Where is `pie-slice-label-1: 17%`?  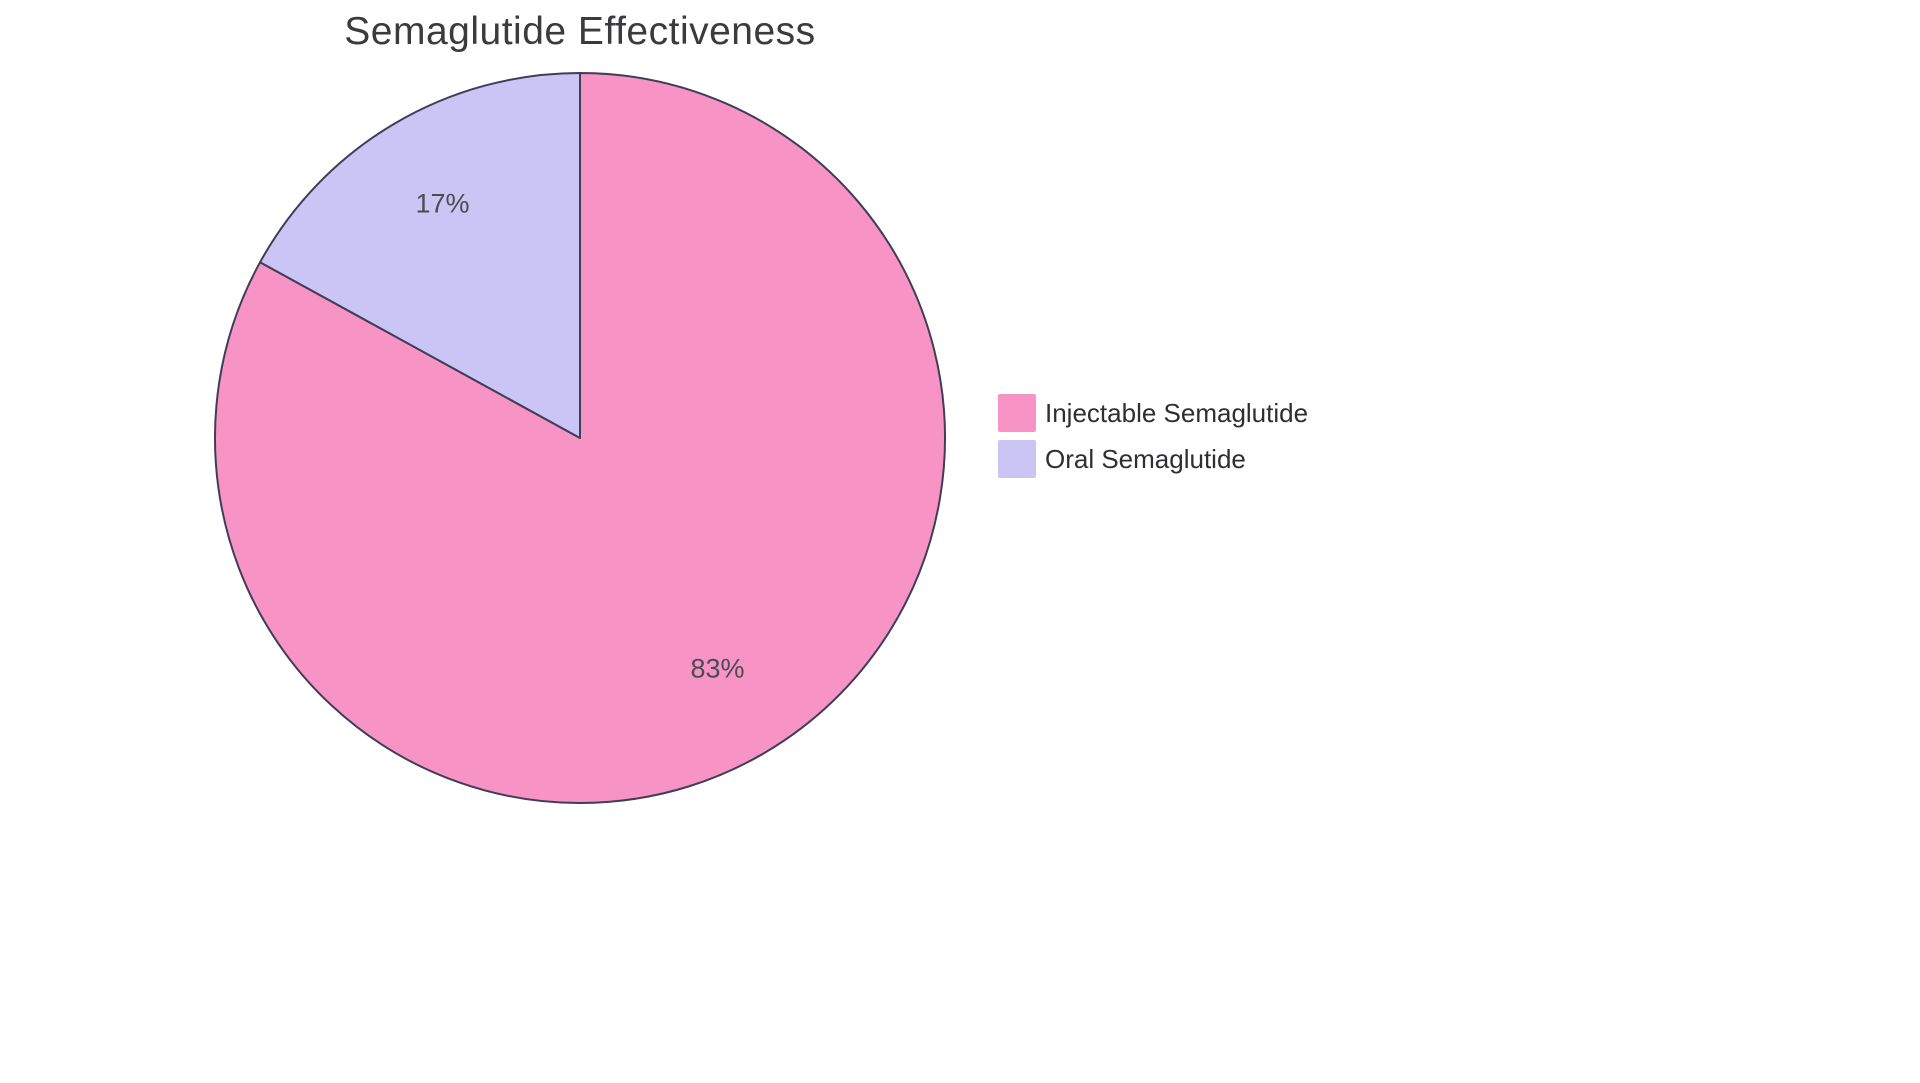
pie-slice-label-1: 17% is located at coordinates (442, 204).